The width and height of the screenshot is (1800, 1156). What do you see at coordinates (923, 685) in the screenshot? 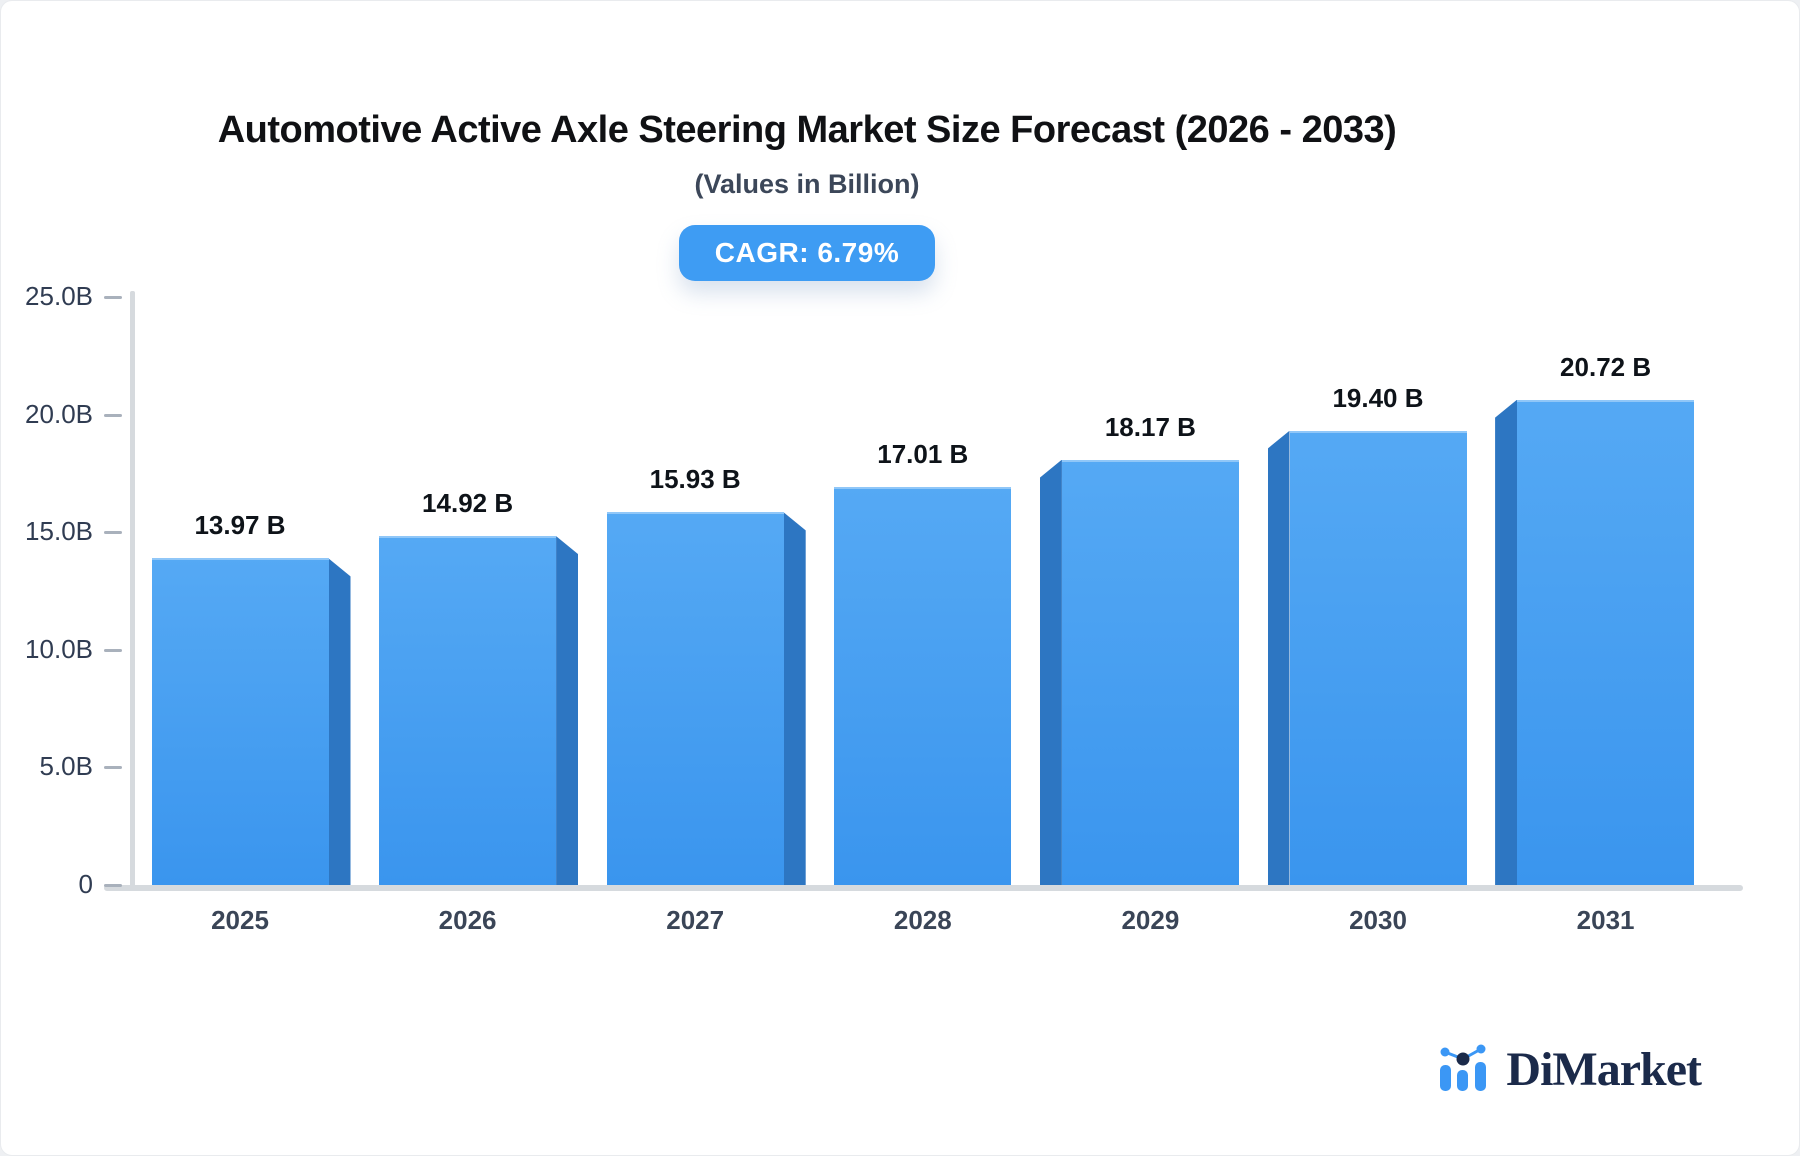
I see `bar-2028` at bounding box center [923, 685].